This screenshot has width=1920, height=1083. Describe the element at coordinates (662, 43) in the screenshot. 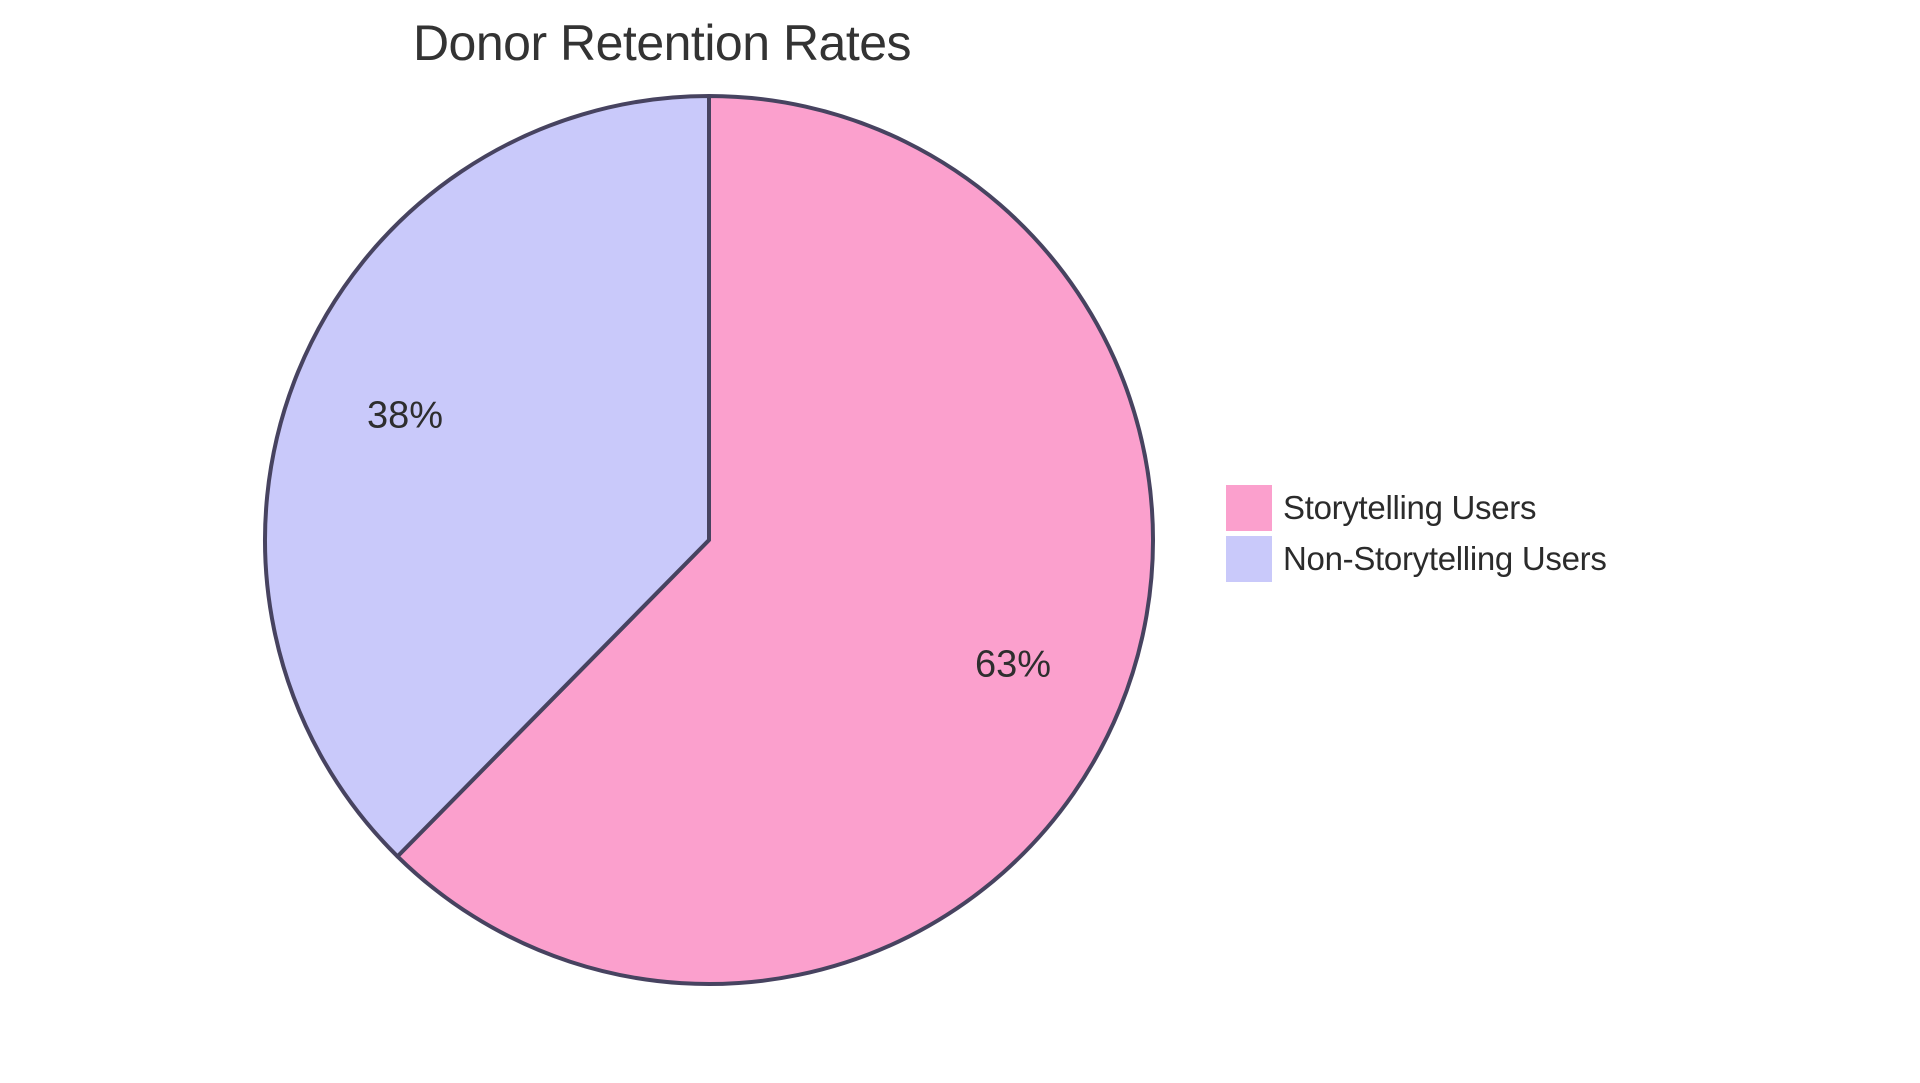

I see `chart-title: Donor Retention Rates` at that location.